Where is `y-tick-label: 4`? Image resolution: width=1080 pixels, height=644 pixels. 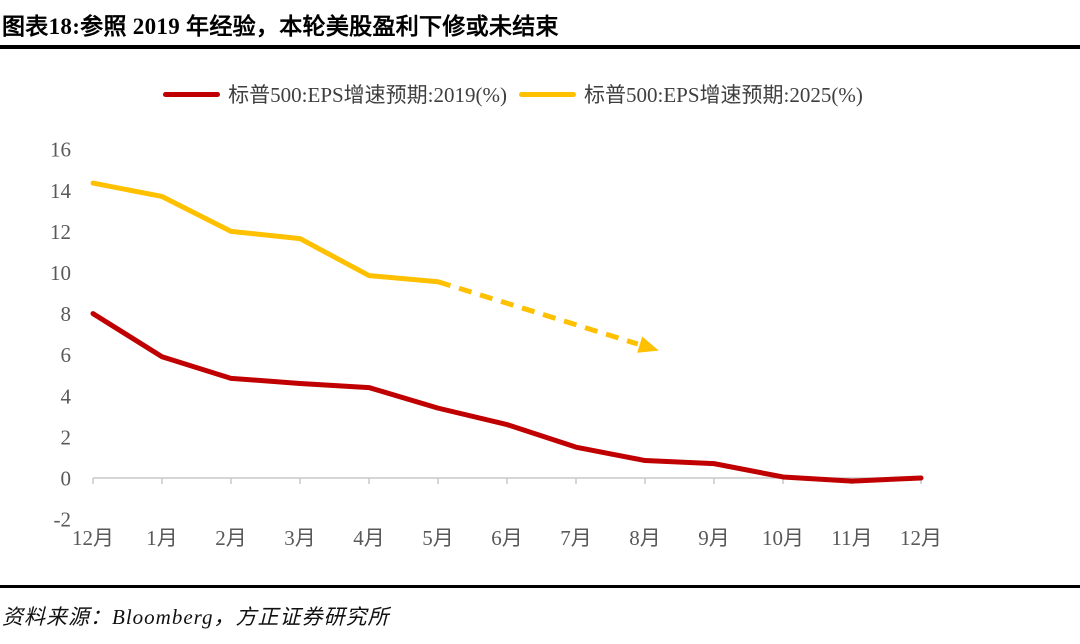 y-tick-label: 4 is located at coordinates (66, 396).